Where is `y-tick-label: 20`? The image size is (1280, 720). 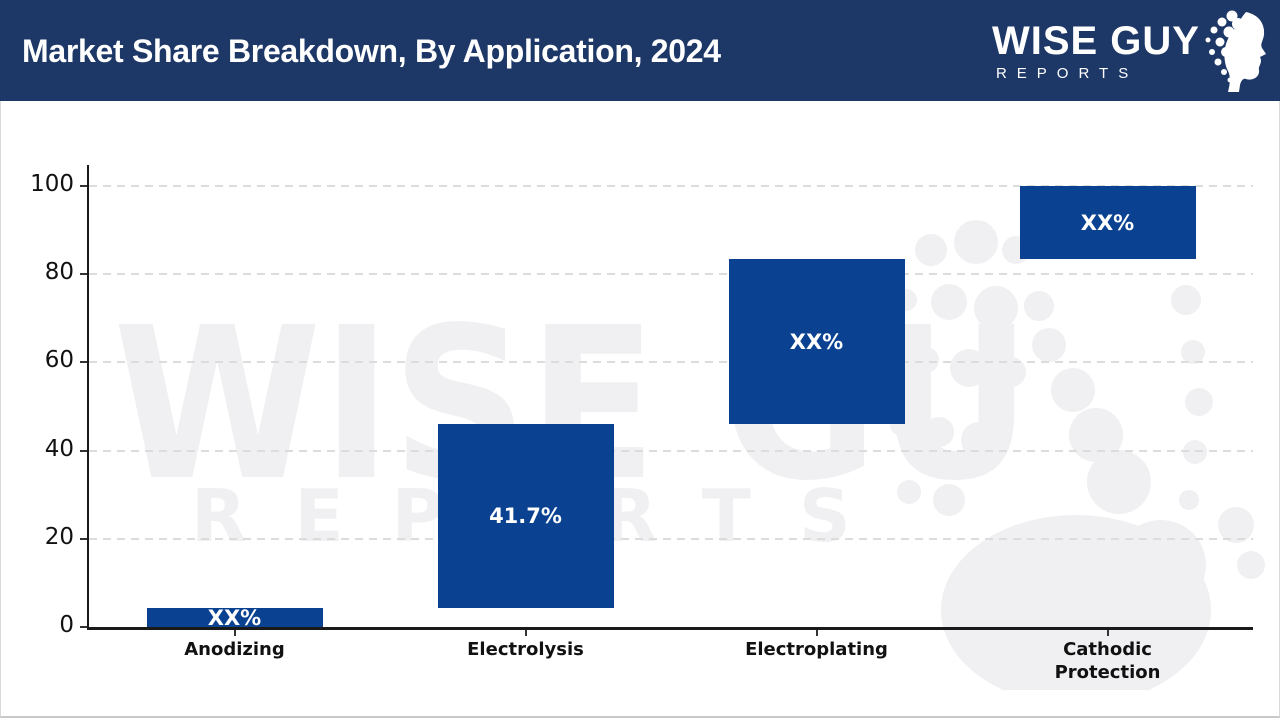 y-tick-label: 20 is located at coordinates (59, 536).